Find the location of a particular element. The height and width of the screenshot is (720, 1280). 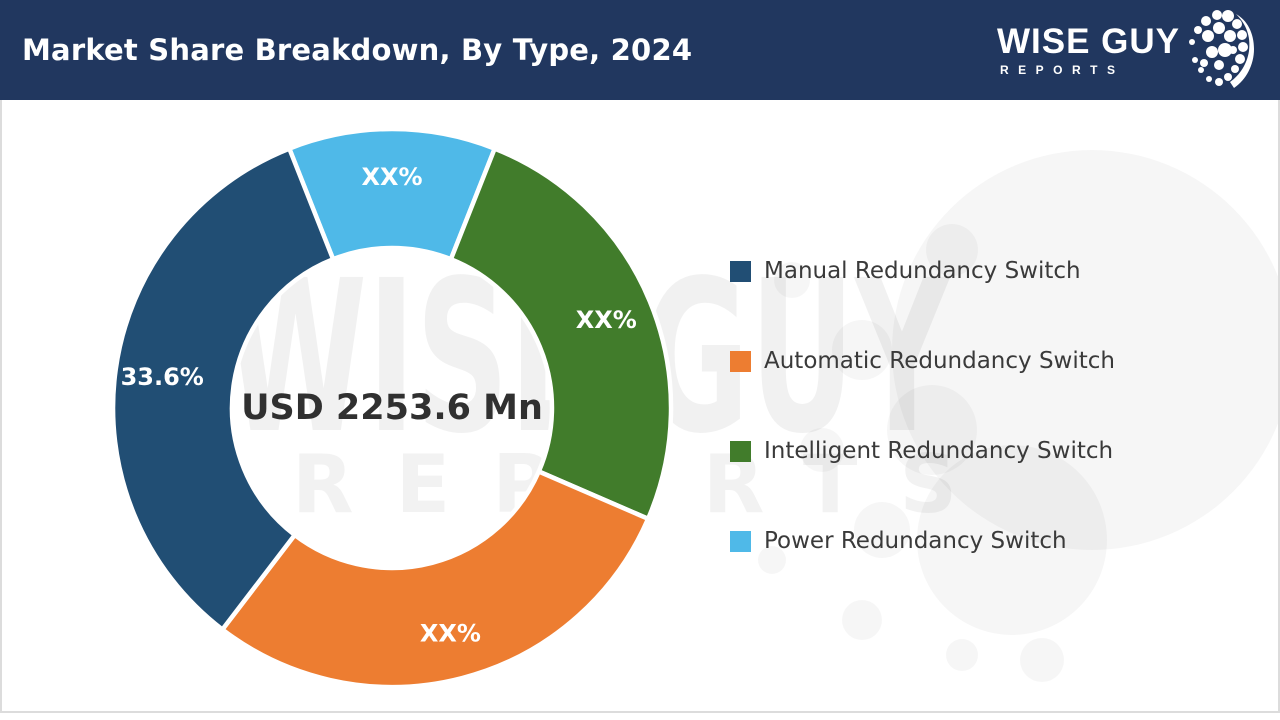

chart-center-value: USD 2253.6 Mn is located at coordinates (392, 408).